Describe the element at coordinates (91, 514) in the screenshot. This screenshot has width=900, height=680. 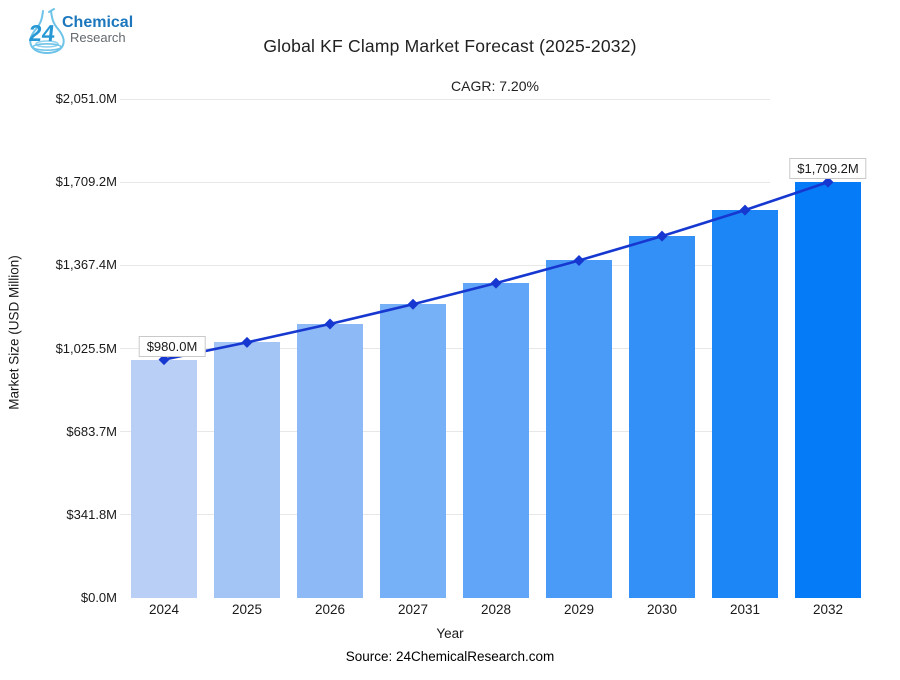
I see `y-tick-label: $341.8M` at that location.